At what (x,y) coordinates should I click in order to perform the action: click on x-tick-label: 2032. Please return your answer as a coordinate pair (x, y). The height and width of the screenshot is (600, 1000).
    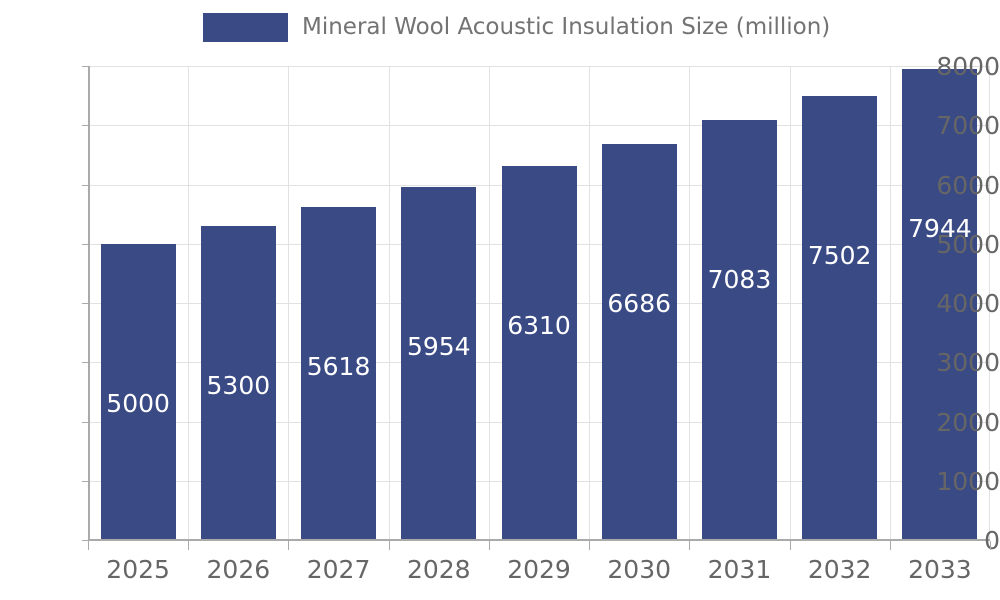
    Looking at the image, I should click on (839, 569).